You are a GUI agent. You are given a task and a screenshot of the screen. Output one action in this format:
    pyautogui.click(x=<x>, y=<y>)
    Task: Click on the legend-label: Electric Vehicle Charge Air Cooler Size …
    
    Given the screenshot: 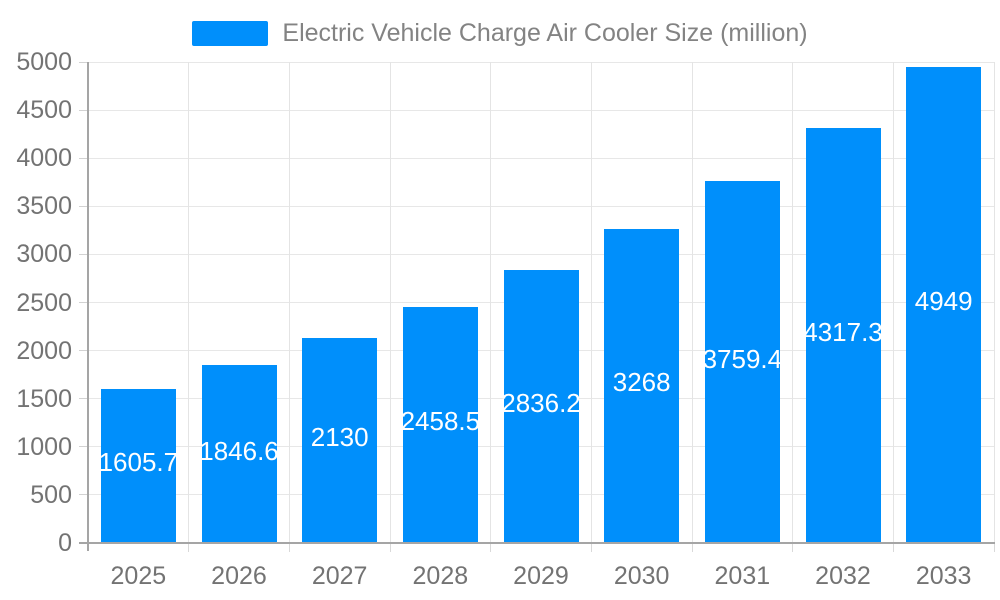 What is the action you would take?
    pyautogui.click(x=545, y=33)
    